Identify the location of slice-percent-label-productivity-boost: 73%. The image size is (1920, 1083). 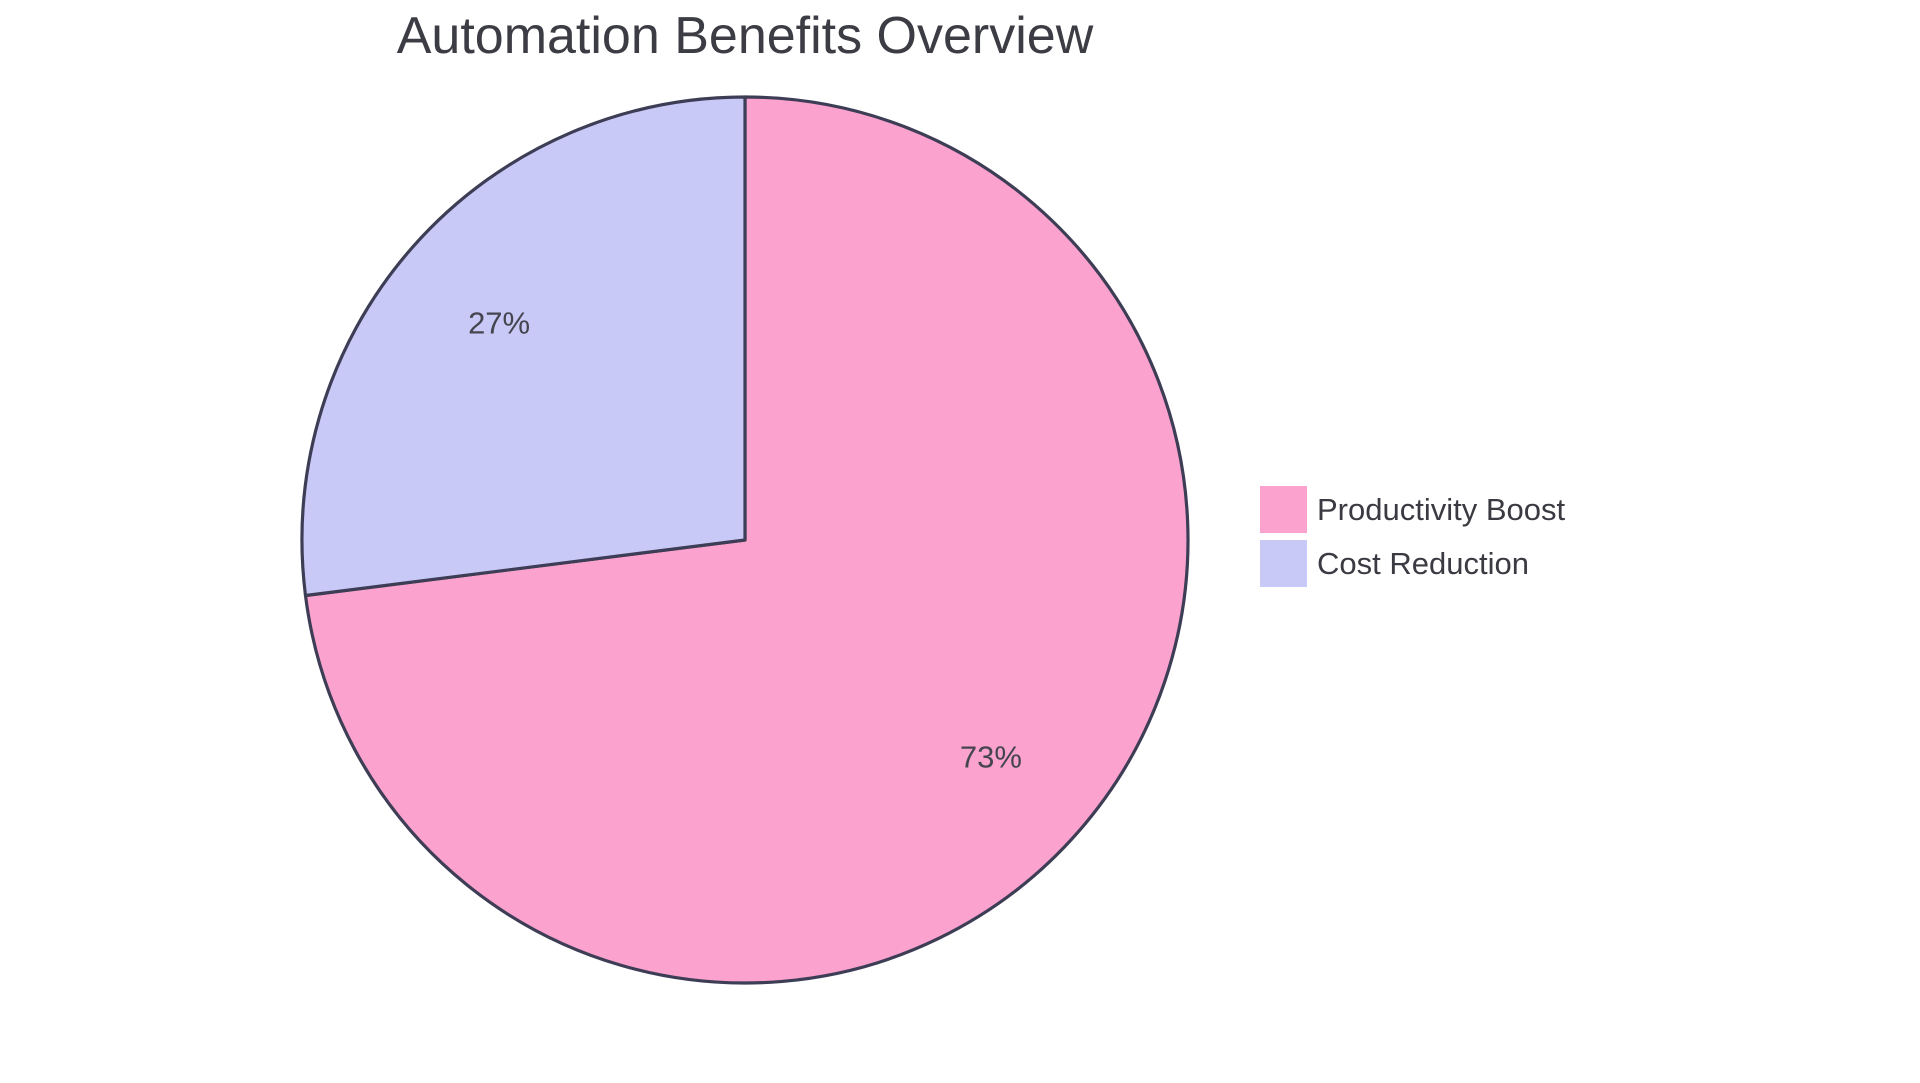
(991, 756).